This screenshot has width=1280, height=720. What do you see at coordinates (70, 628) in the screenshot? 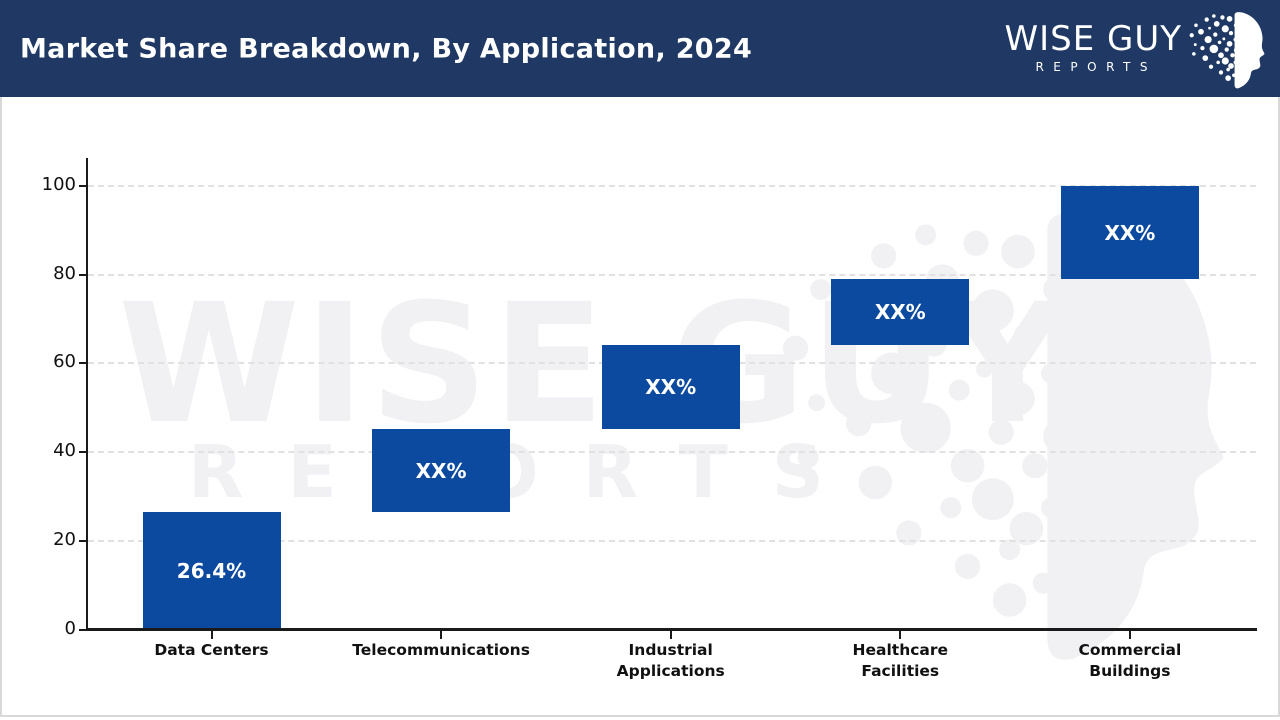
I see `y-tick-label-0: 0` at bounding box center [70, 628].